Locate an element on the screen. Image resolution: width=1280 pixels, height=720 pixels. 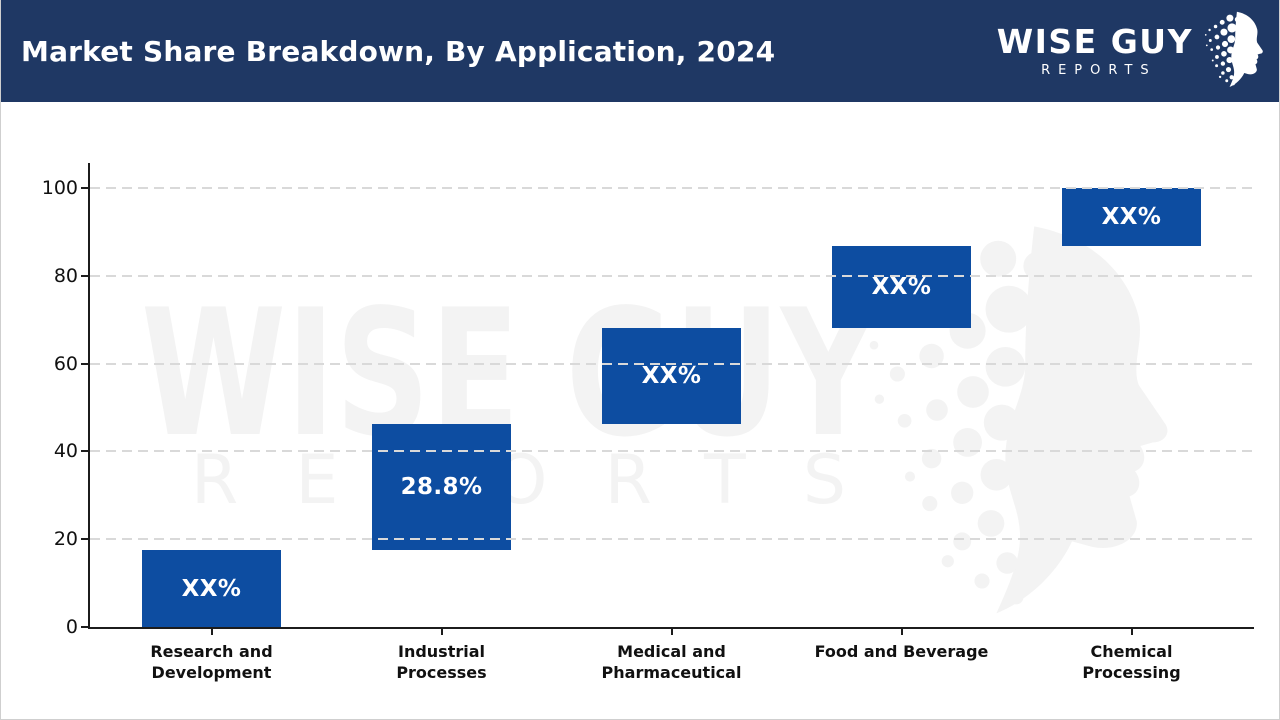
brand-logo: WISE GUY REPORTS is located at coordinates (1132, 51).